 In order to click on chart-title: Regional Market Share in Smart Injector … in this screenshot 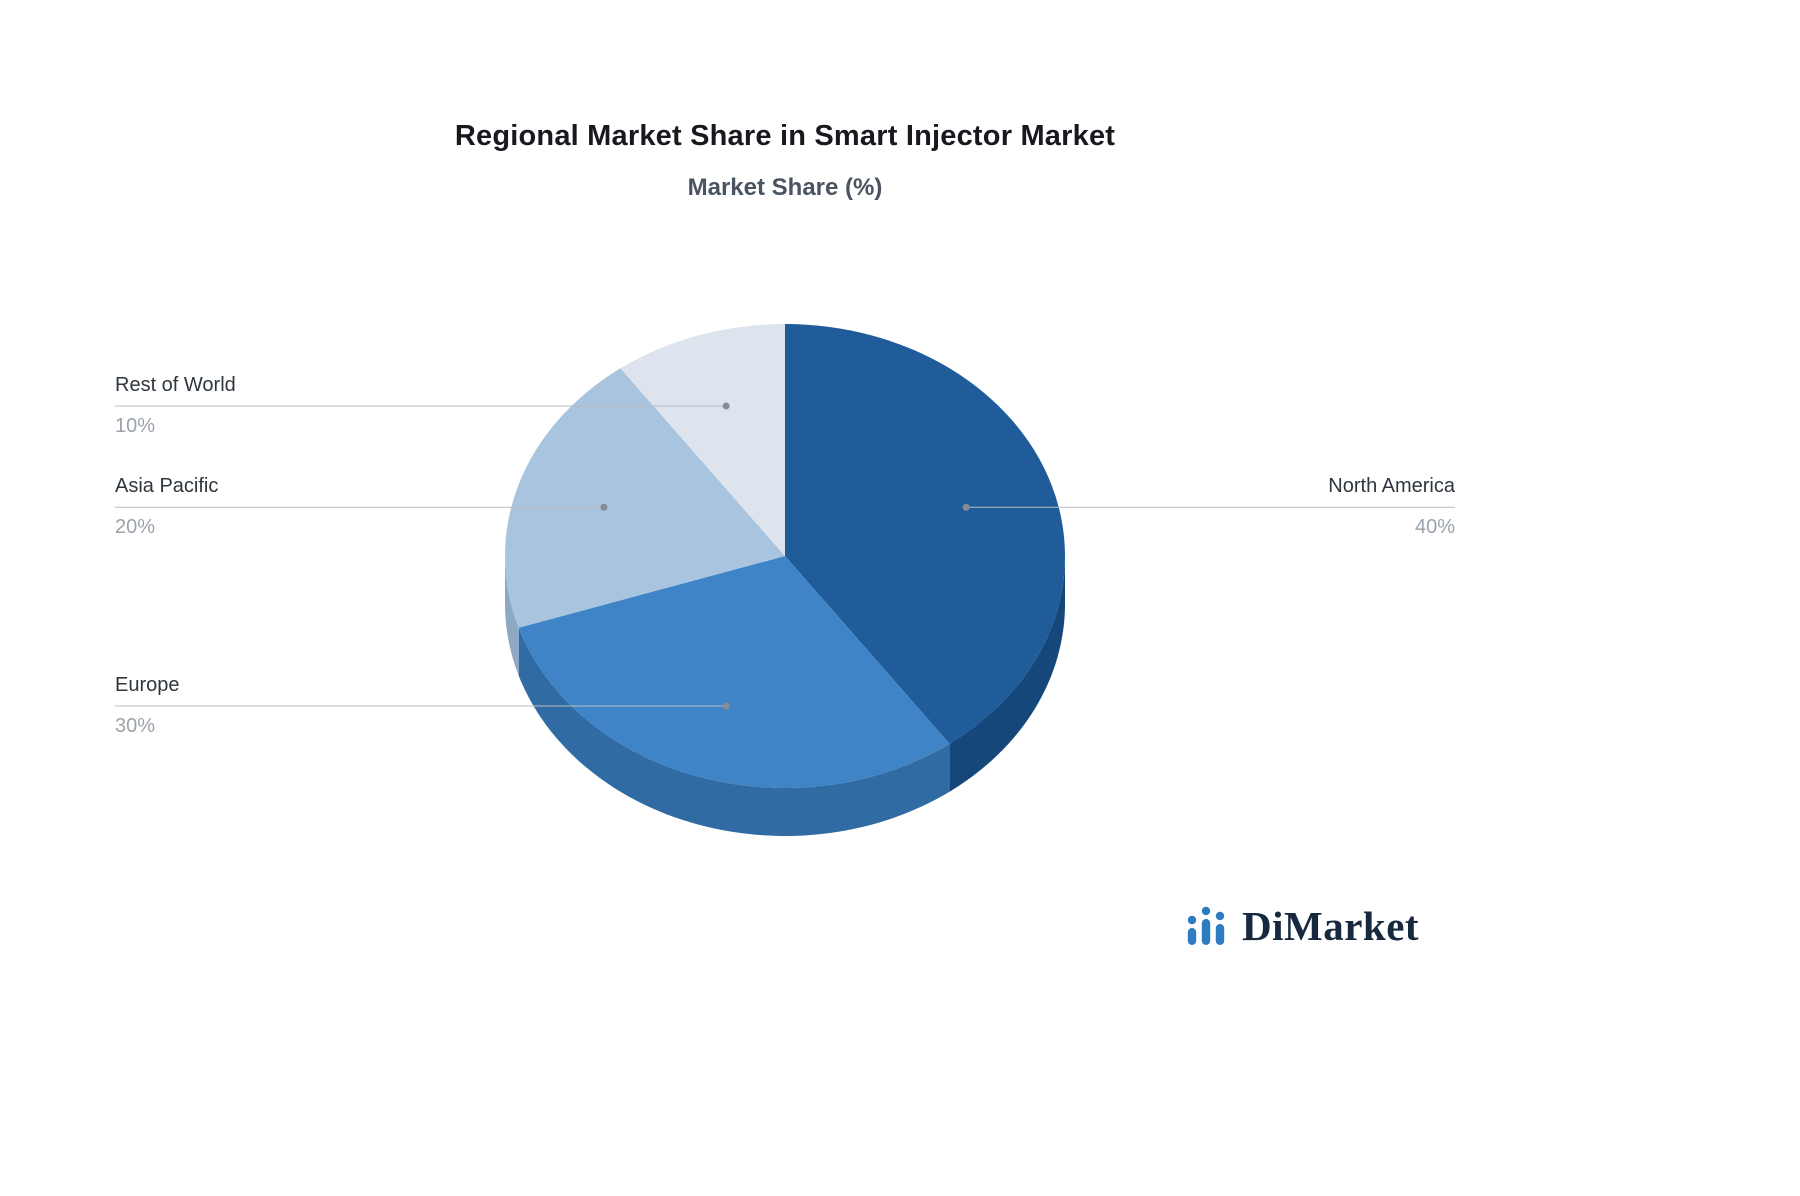, I will do `click(785, 136)`.